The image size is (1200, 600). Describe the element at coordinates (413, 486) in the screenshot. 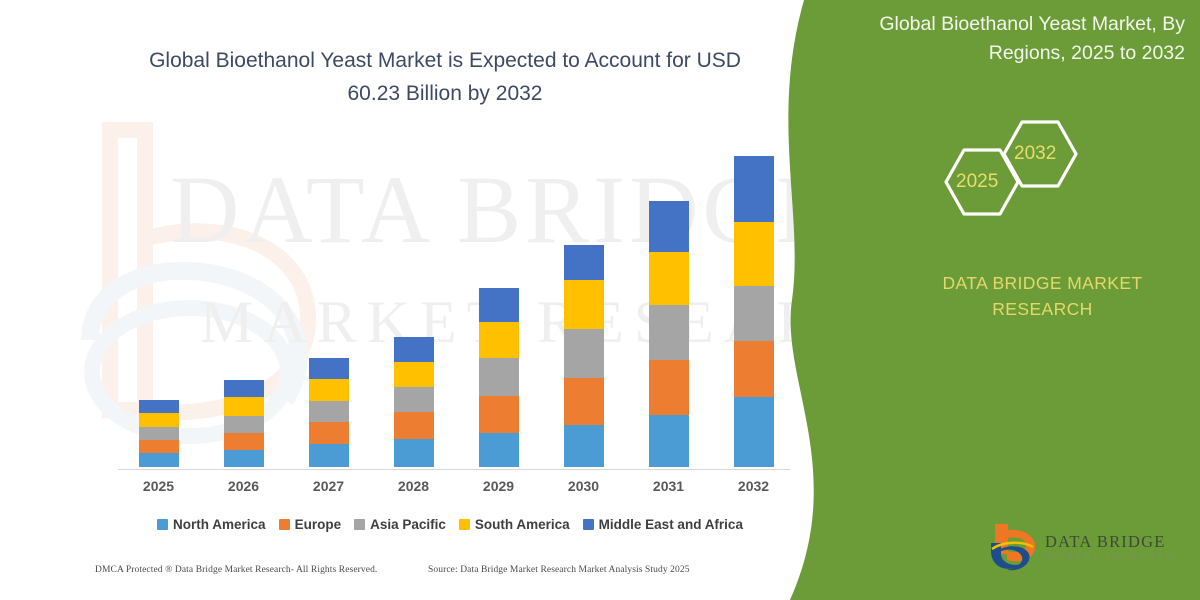

I see `x-axis-label-2028: 2028` at that location.